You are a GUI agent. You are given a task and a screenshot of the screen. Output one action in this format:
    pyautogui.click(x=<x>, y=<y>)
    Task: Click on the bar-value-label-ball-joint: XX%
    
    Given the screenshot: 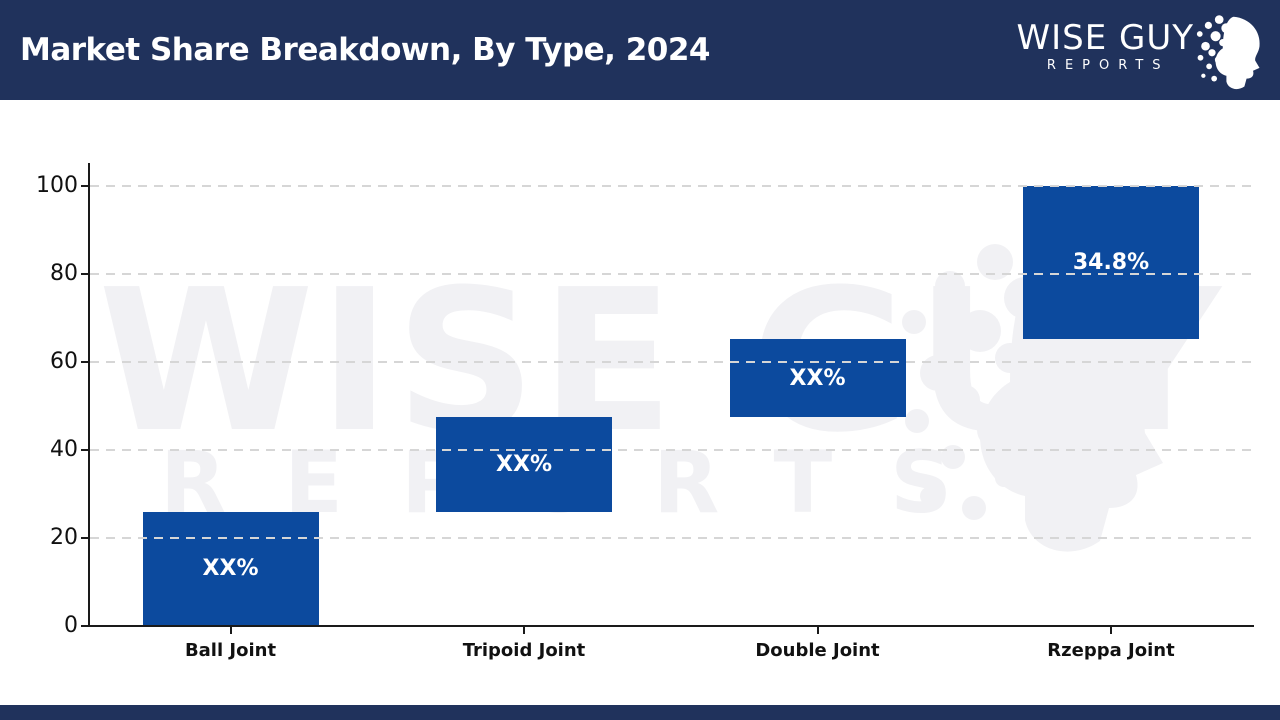 What is the action you would take?
    pyautogui.click(x=230, y=569)
    